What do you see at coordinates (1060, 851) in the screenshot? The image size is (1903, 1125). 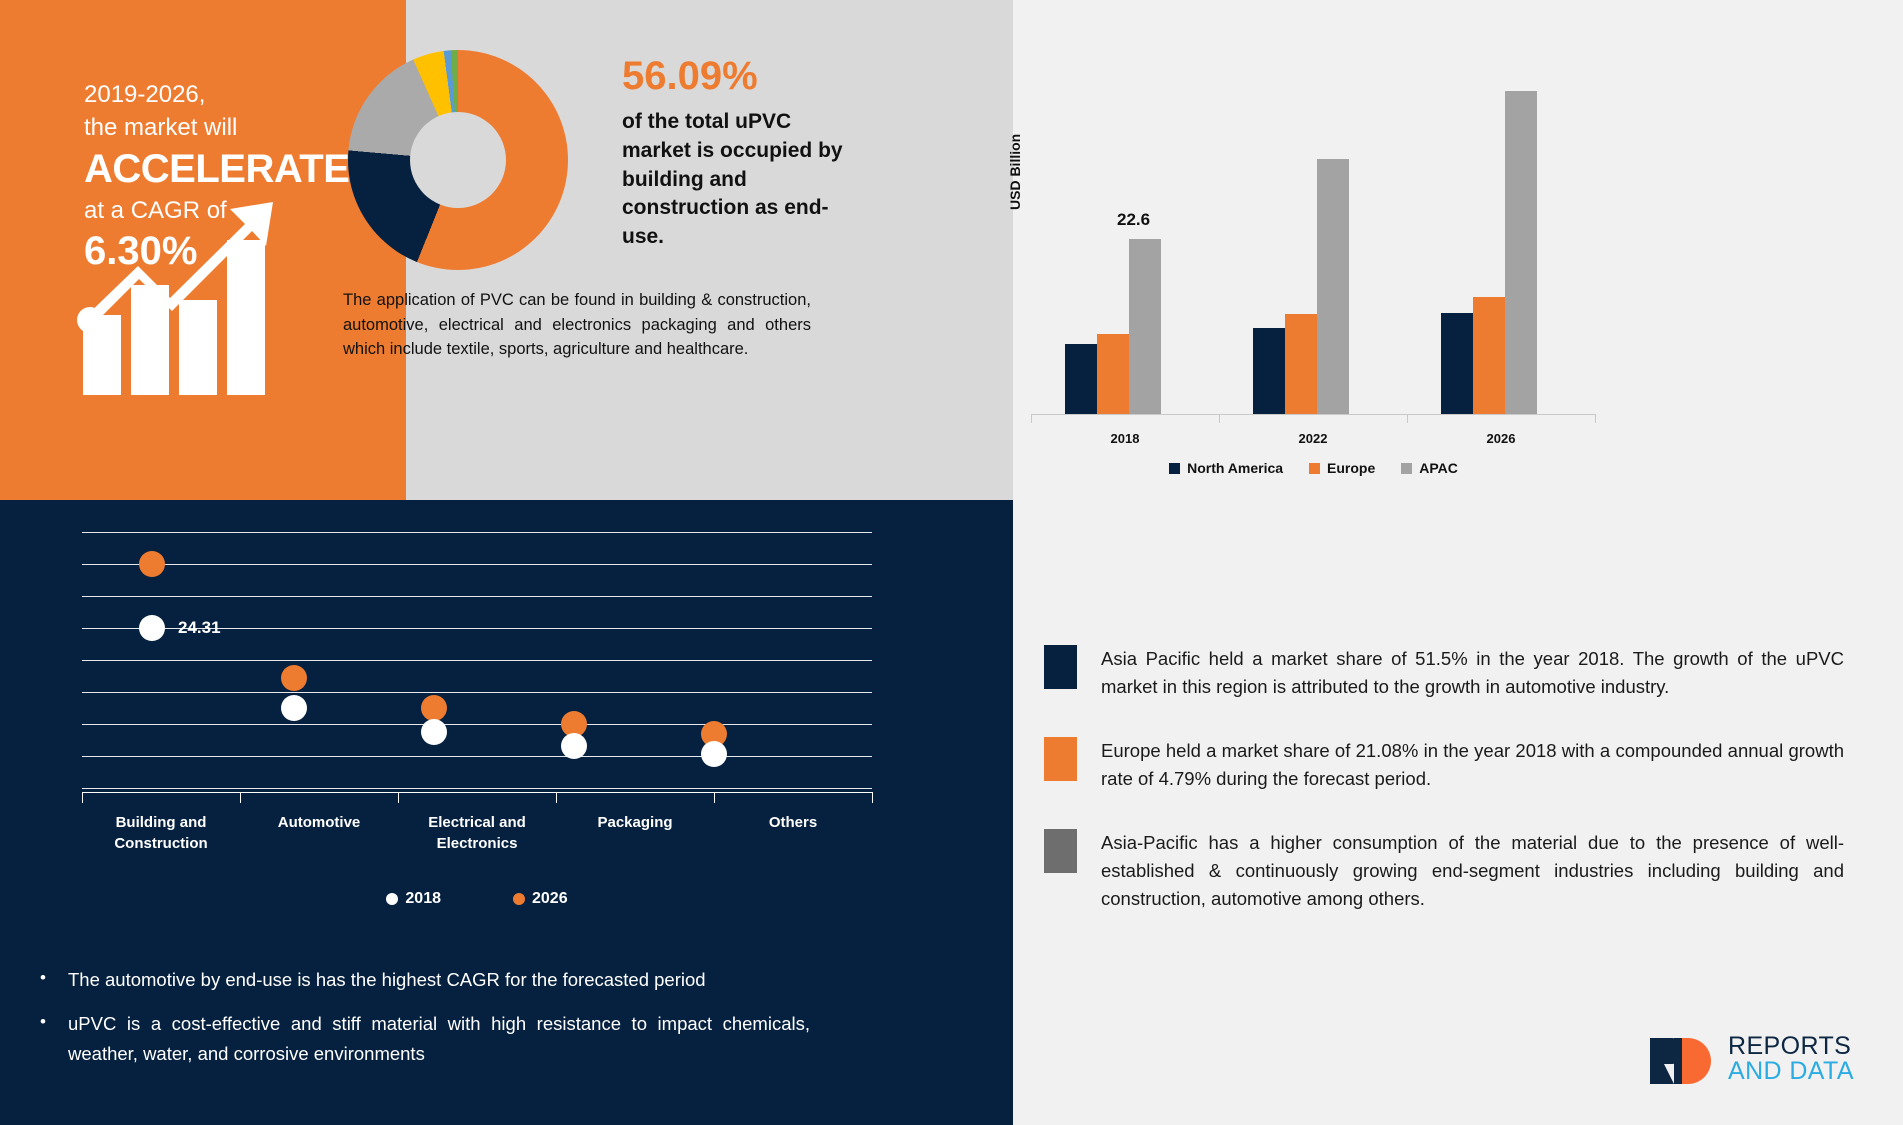 I see `note-color-square-gray` at bounding box center [1060, 851].